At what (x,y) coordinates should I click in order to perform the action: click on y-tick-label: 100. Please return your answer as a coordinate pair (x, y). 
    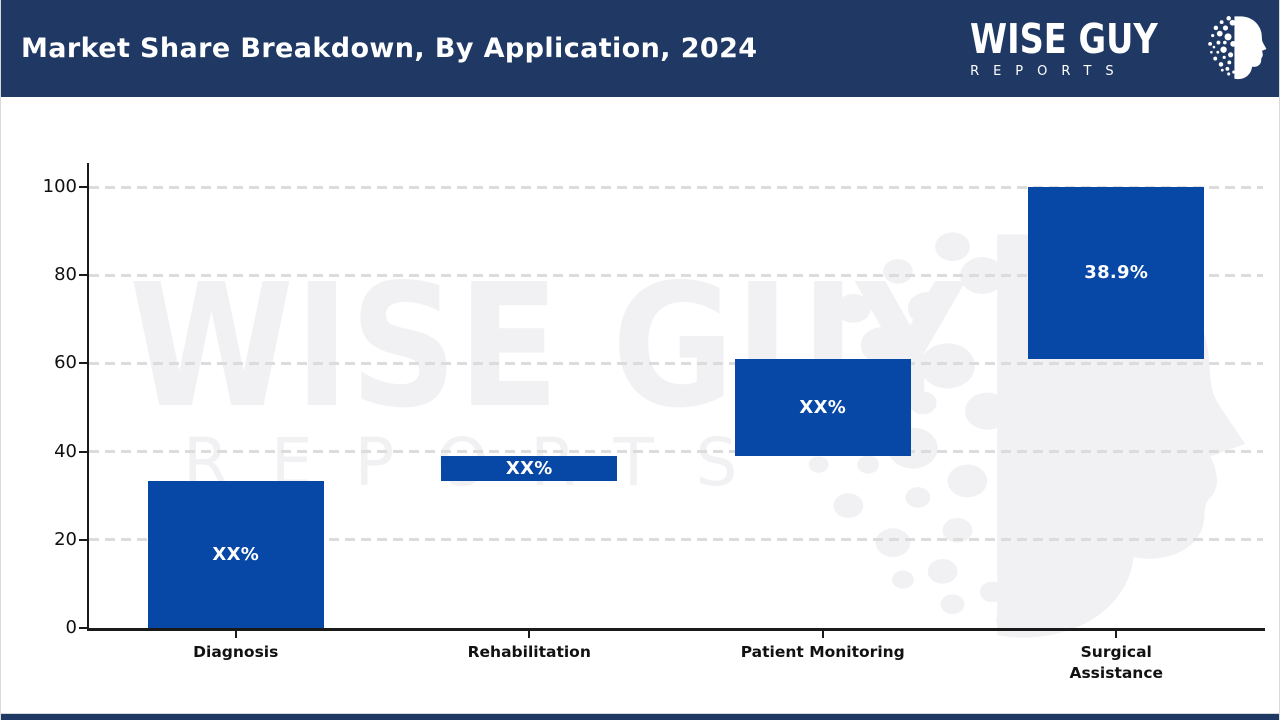
    Looking at the image, I should click on (59, 186).